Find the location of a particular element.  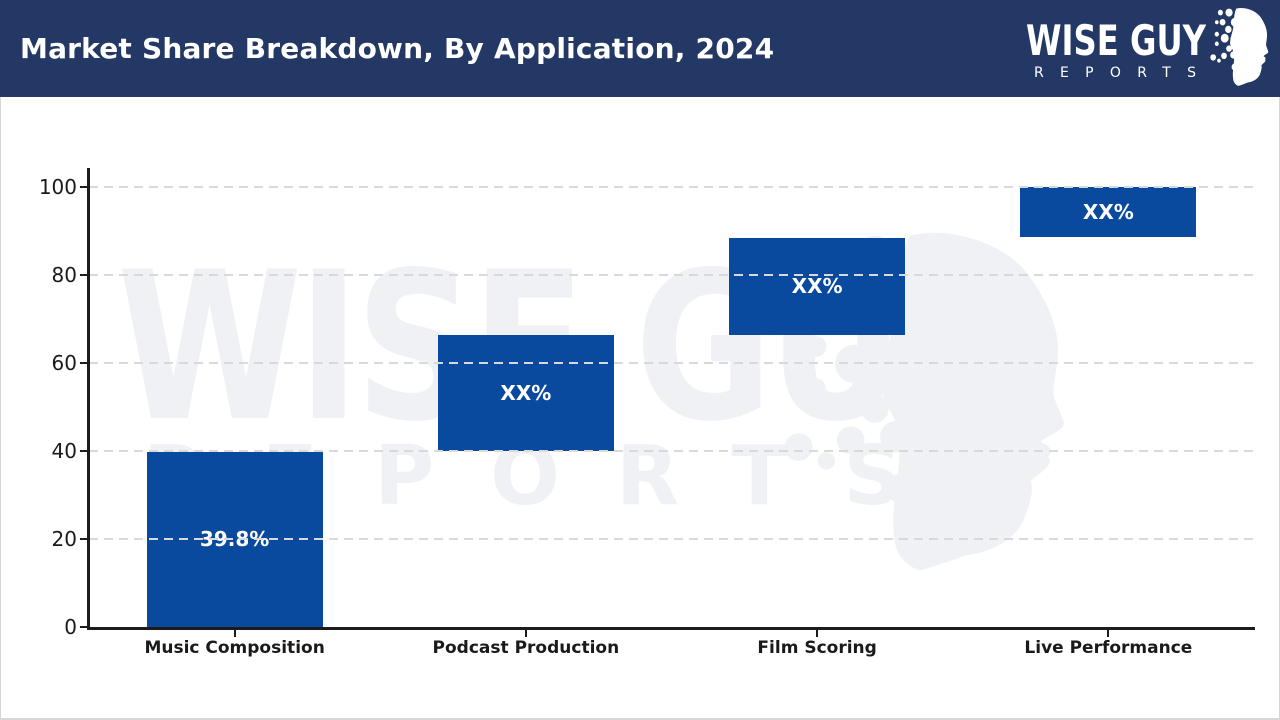

bar-live-performance: XX% is located at coordinates (1108, 212).